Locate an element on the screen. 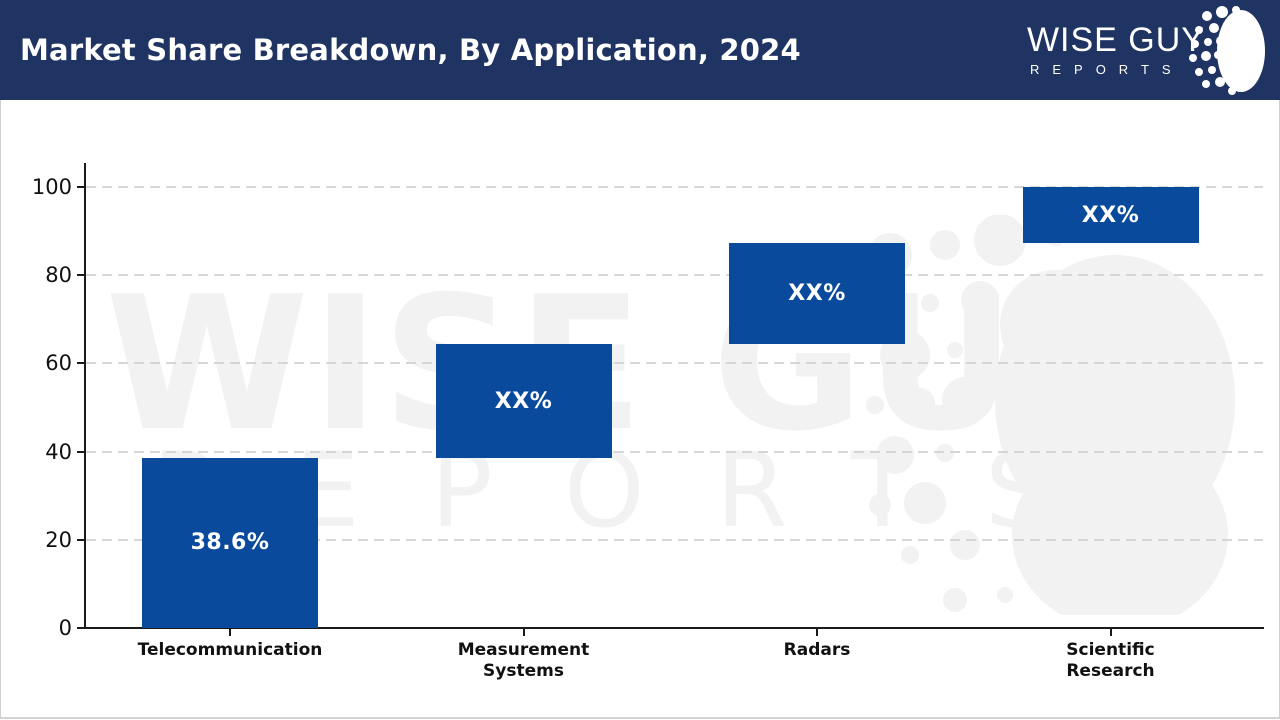 The width and height of the screenshot is (1280, 720). bar-value-label: 38.6% is located at coordinates (230, 543).